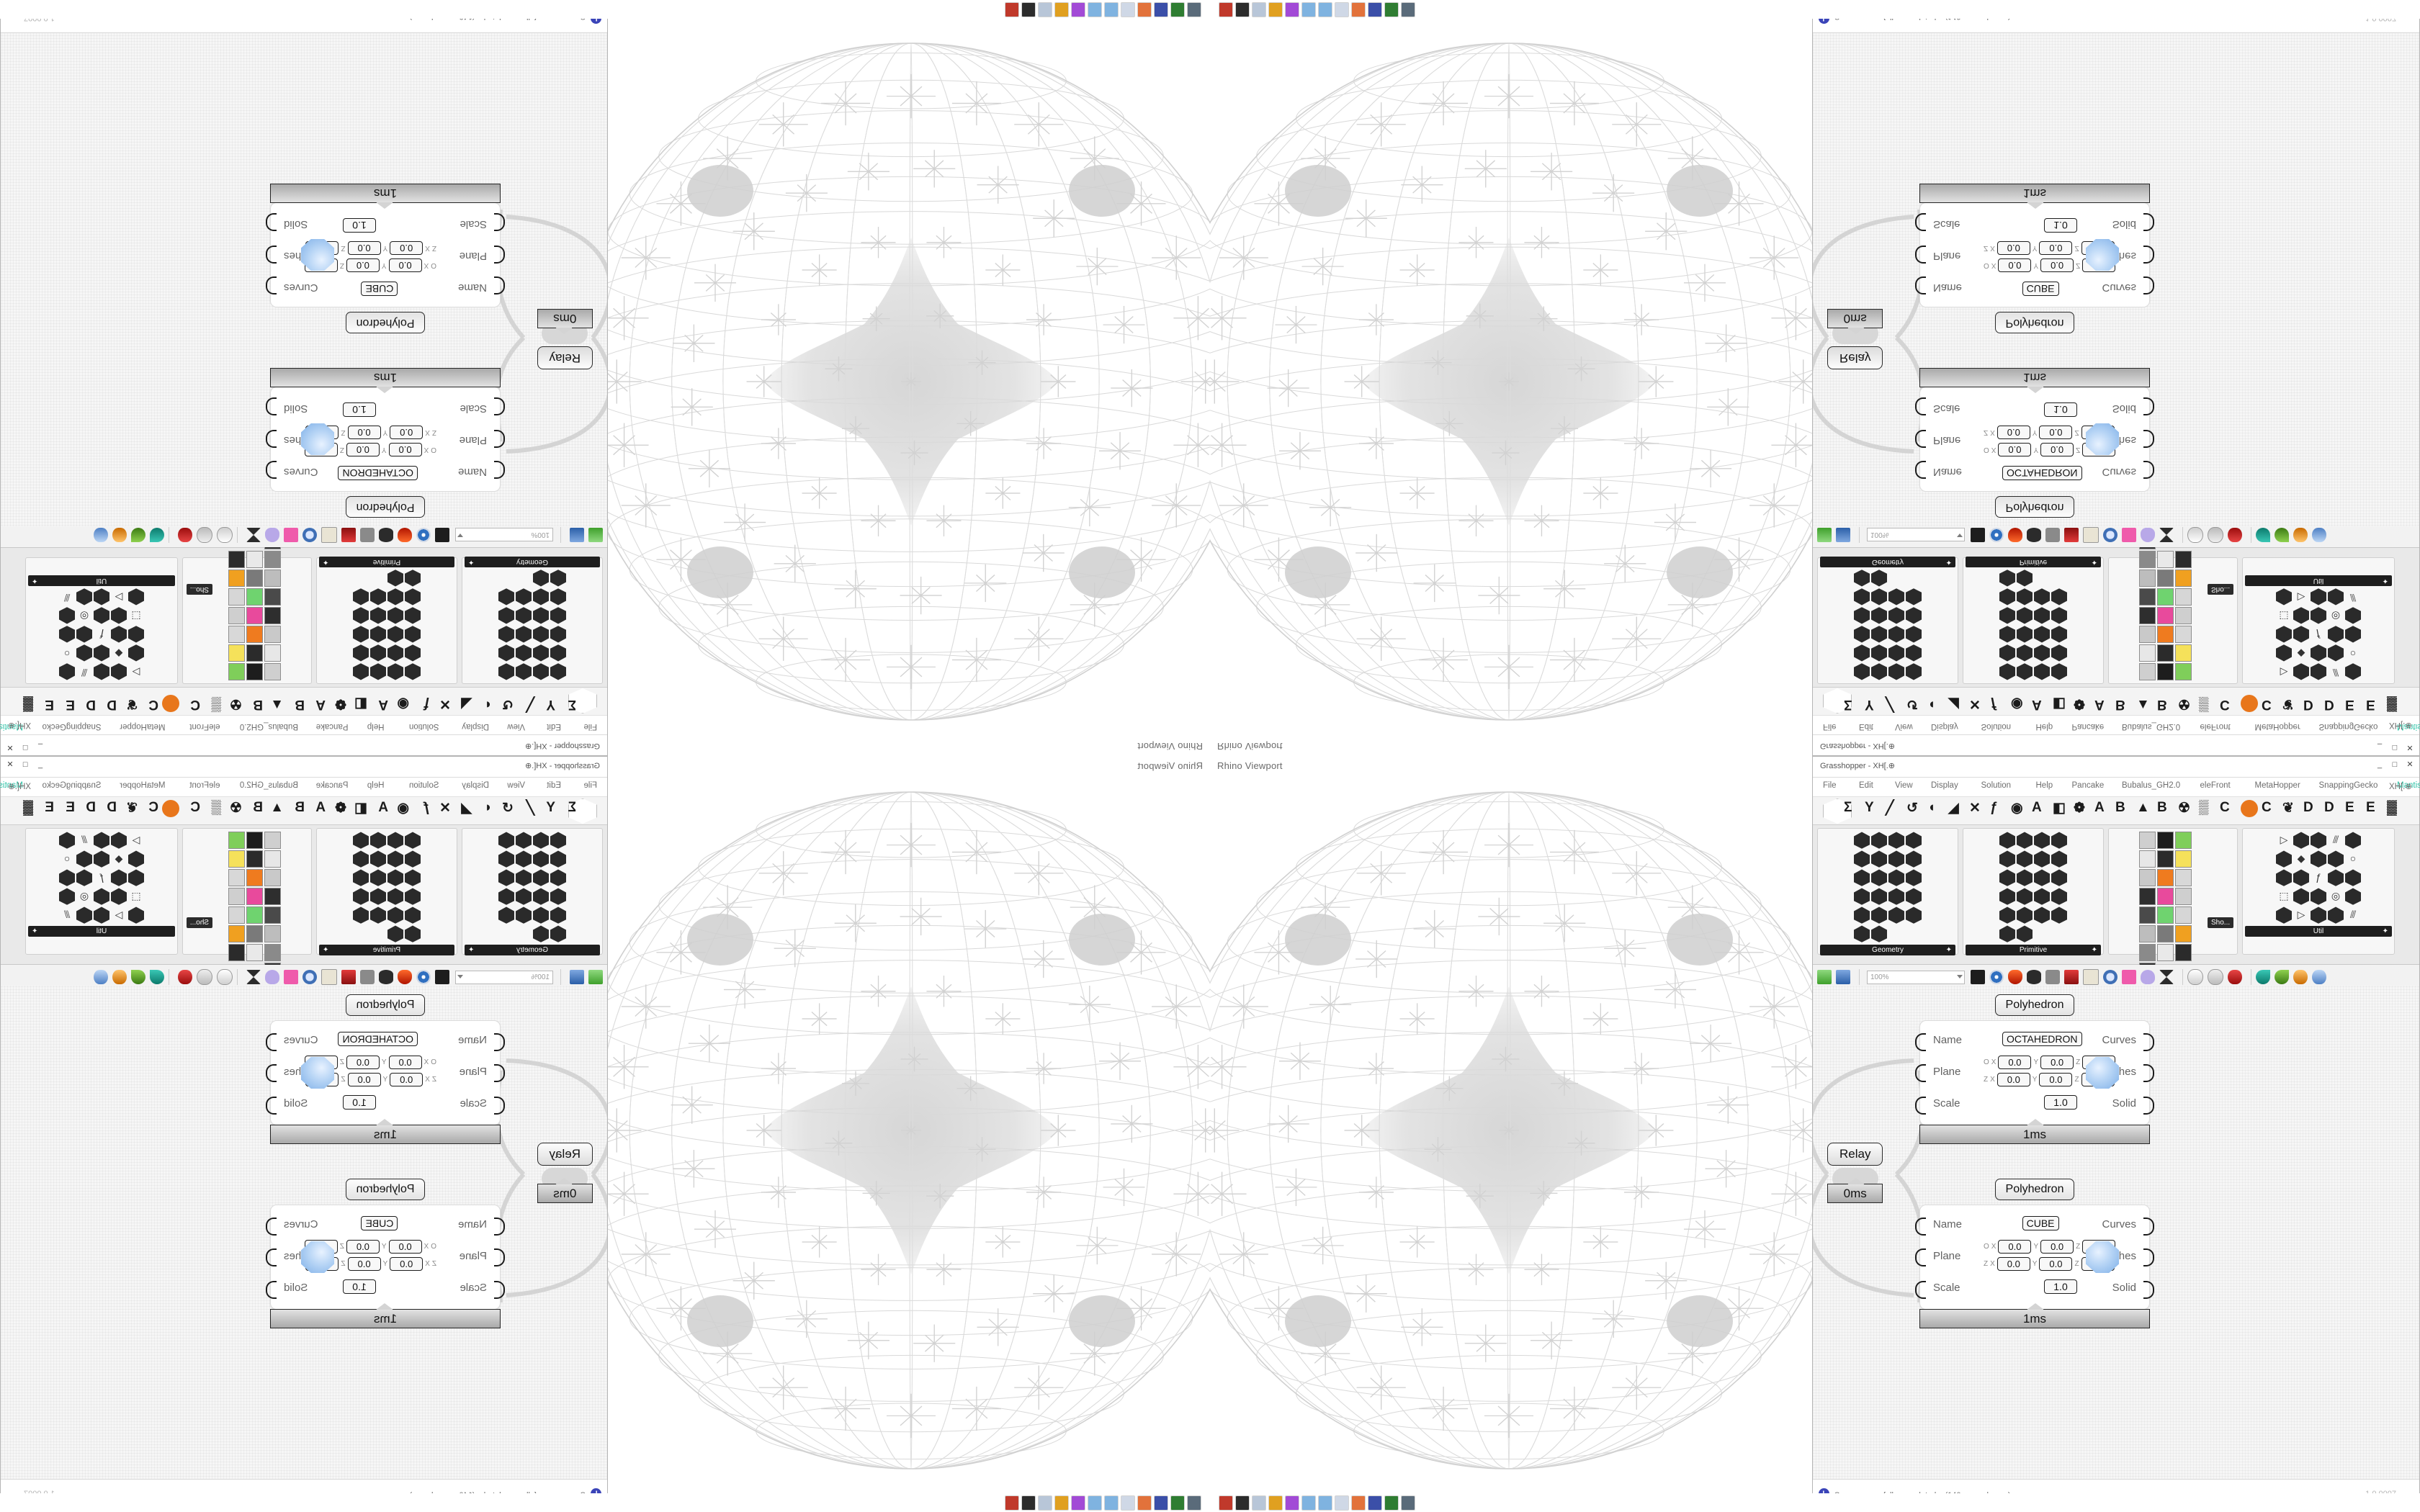 The width and height of the screenshot is (2420, 1512). What do you see at coordinates (268, 726) in the screenshot?
I see `menu-item-bubalus-gh2-0: Bubalus_GH2.0` at bounding box center [268, 726].